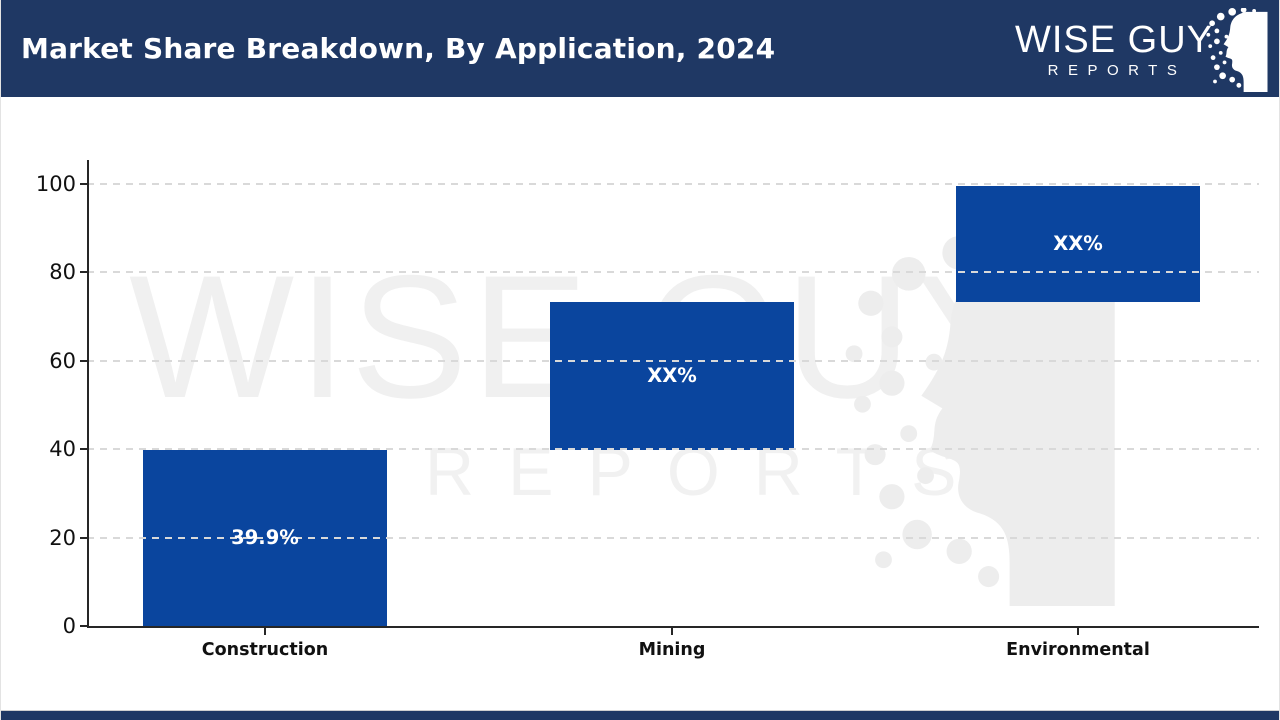 The image size is (1280, 720). What do you see at coordinates (88, 394) in the screenshot?
I see `y-axis-line` at bounding box center [88, 394].